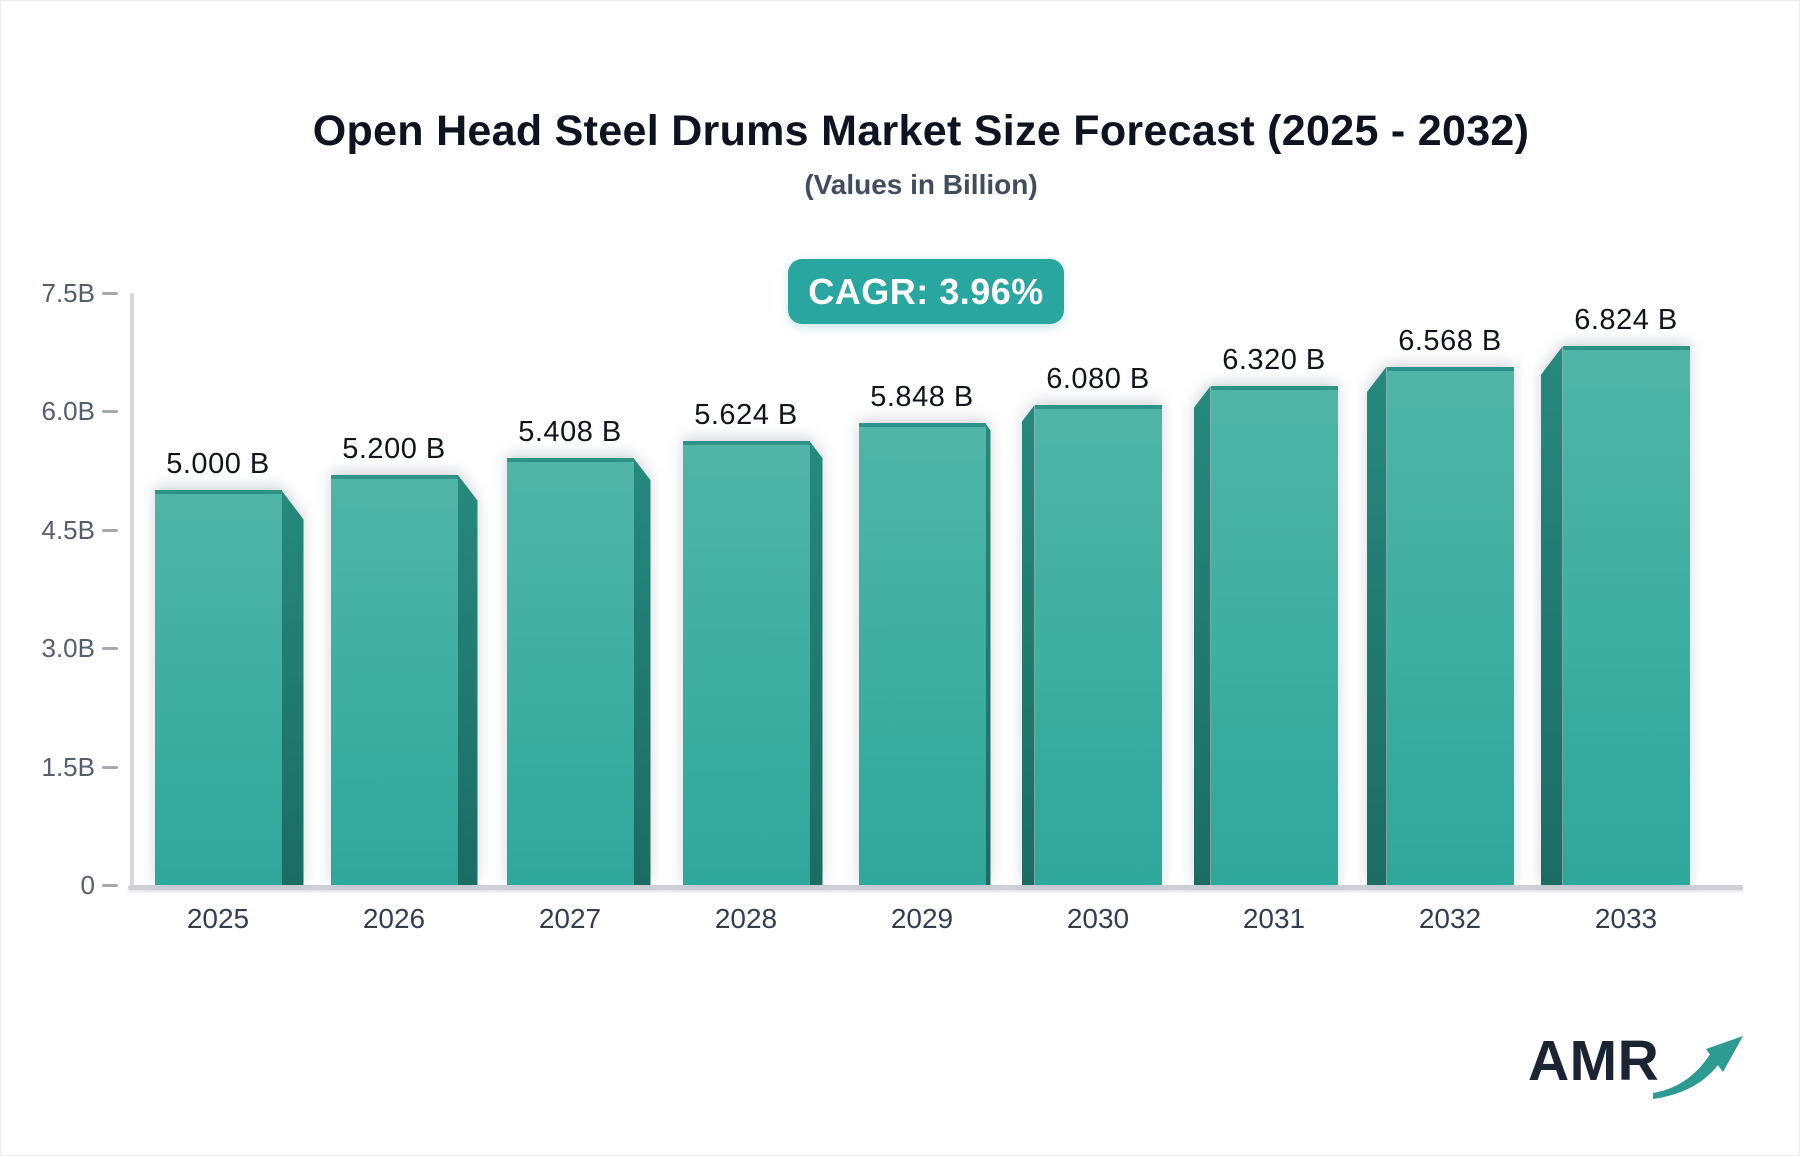  I want to click on bar-value-label: 5.000 B, so click(218, 464).